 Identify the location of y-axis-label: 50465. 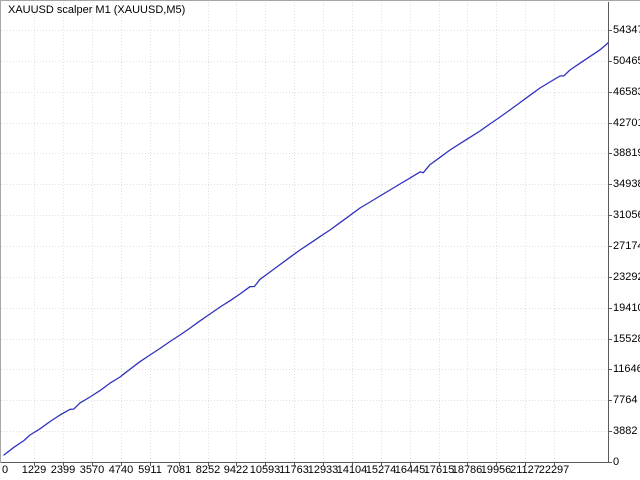
(626, 61).